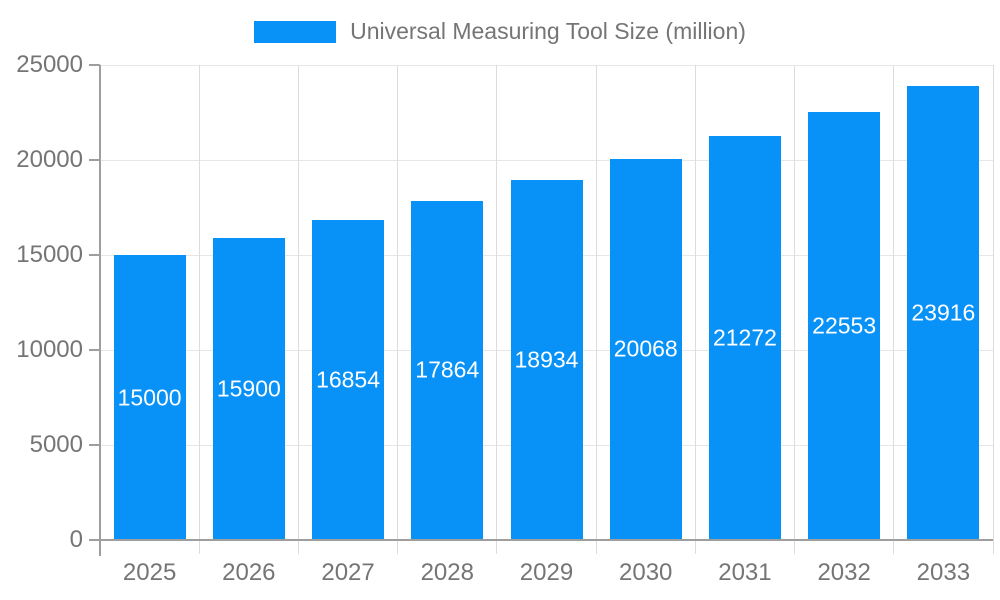 The width and height of the screenshot is (1000, 600). I want to click on bar-value-label: 15000, so click(149, 397).